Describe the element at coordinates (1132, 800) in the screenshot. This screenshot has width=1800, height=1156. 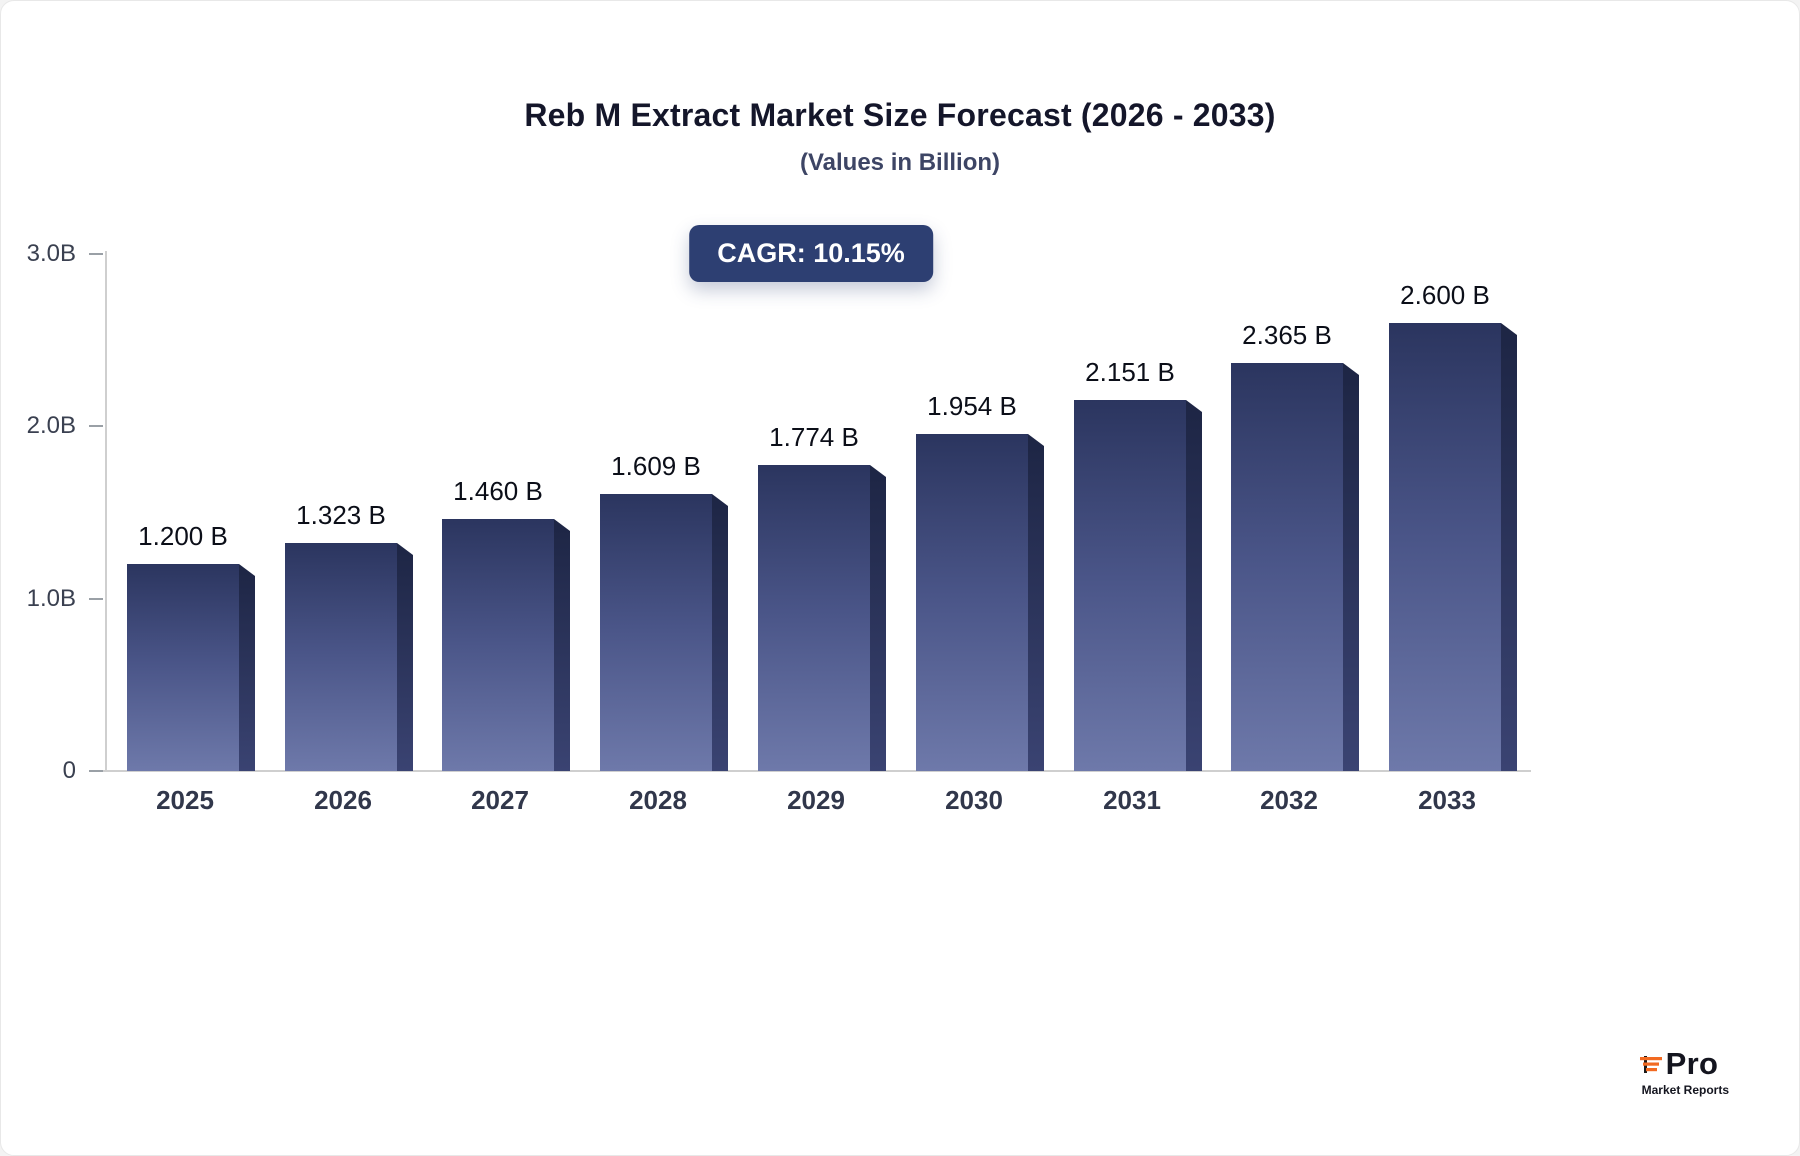
I see `x-axis-label-2031: 2031` at that location.